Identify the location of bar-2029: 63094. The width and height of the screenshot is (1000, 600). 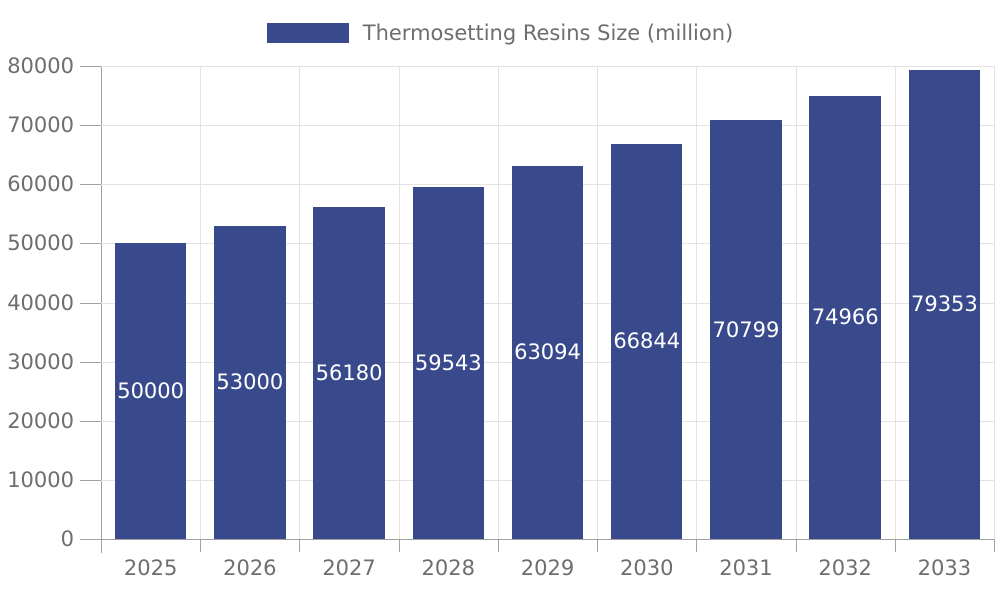
(547, 352).